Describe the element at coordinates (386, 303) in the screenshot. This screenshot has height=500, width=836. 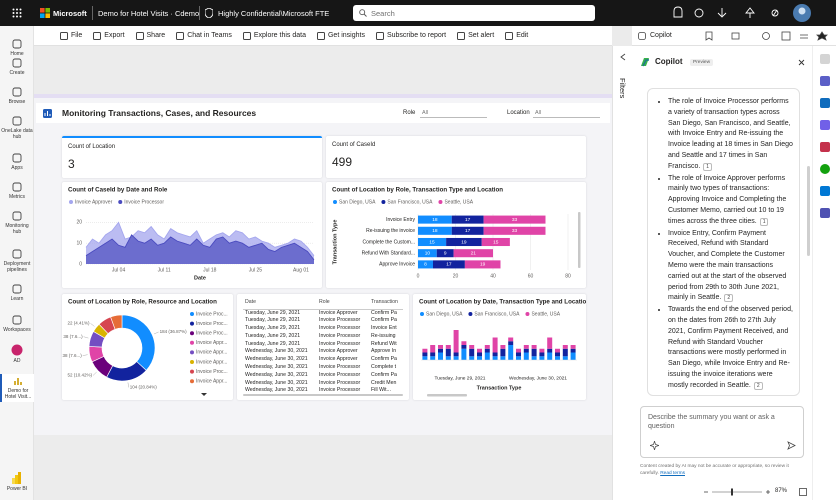
I see `column-header: Transaction` at that location.